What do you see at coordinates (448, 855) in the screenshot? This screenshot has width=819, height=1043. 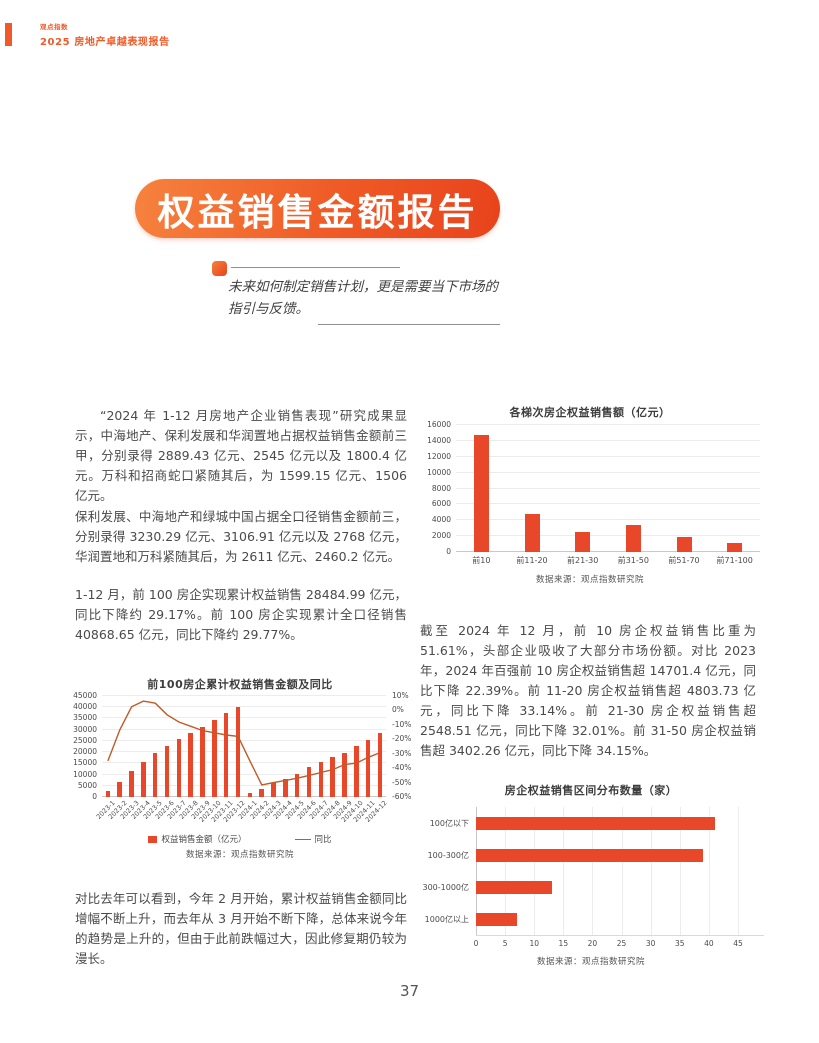 I see `category-label: 100-300亿` at bounding box center [448, 855].